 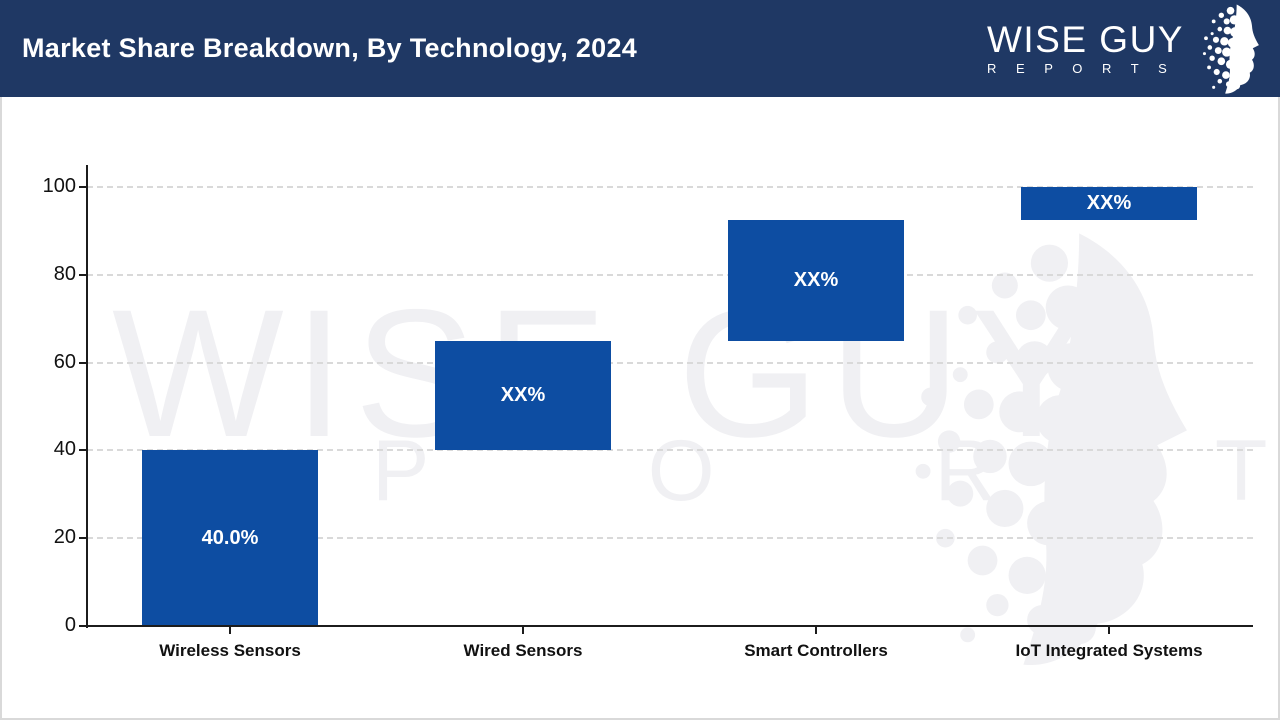 What do you see at coordinates (1085, 39) in the screenshot?
I see `brand-name: WISE GUY` at bounding box center [1085, 39].